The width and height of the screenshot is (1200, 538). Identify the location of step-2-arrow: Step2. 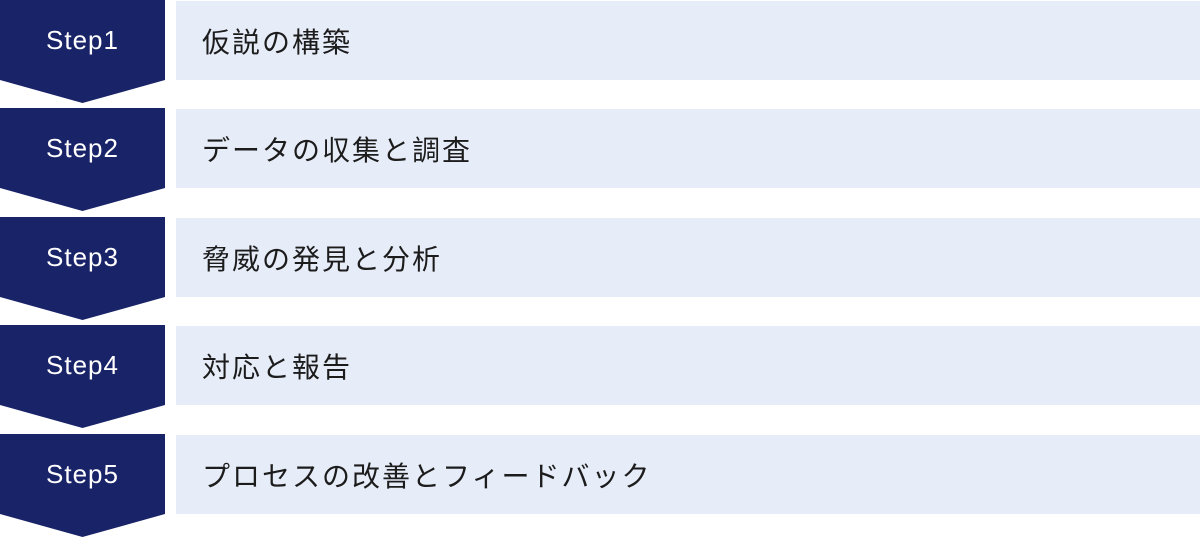
(82, 159).